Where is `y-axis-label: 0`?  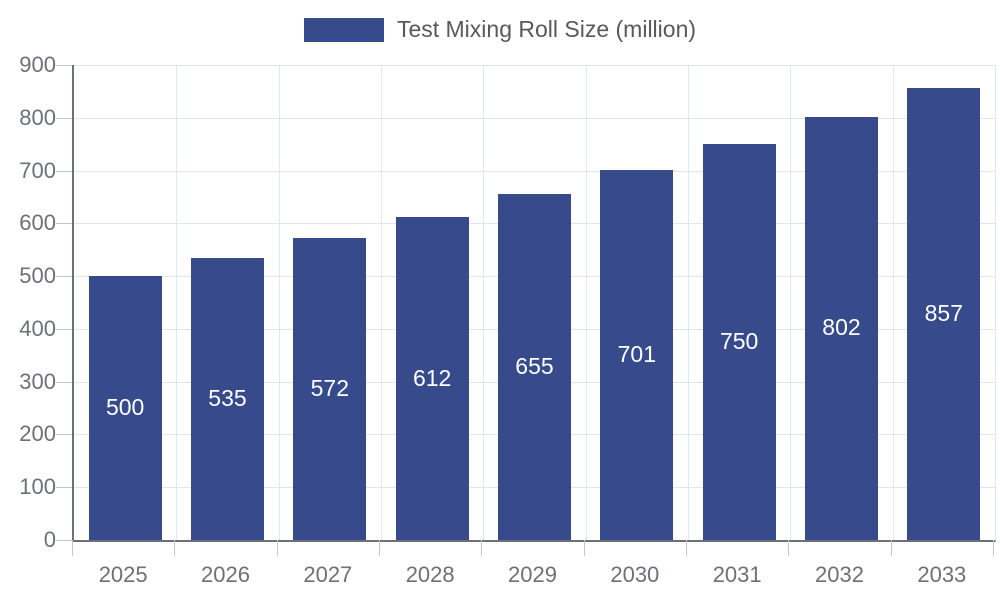 y-axis-label: 0 is located at coordinates (49, 539).